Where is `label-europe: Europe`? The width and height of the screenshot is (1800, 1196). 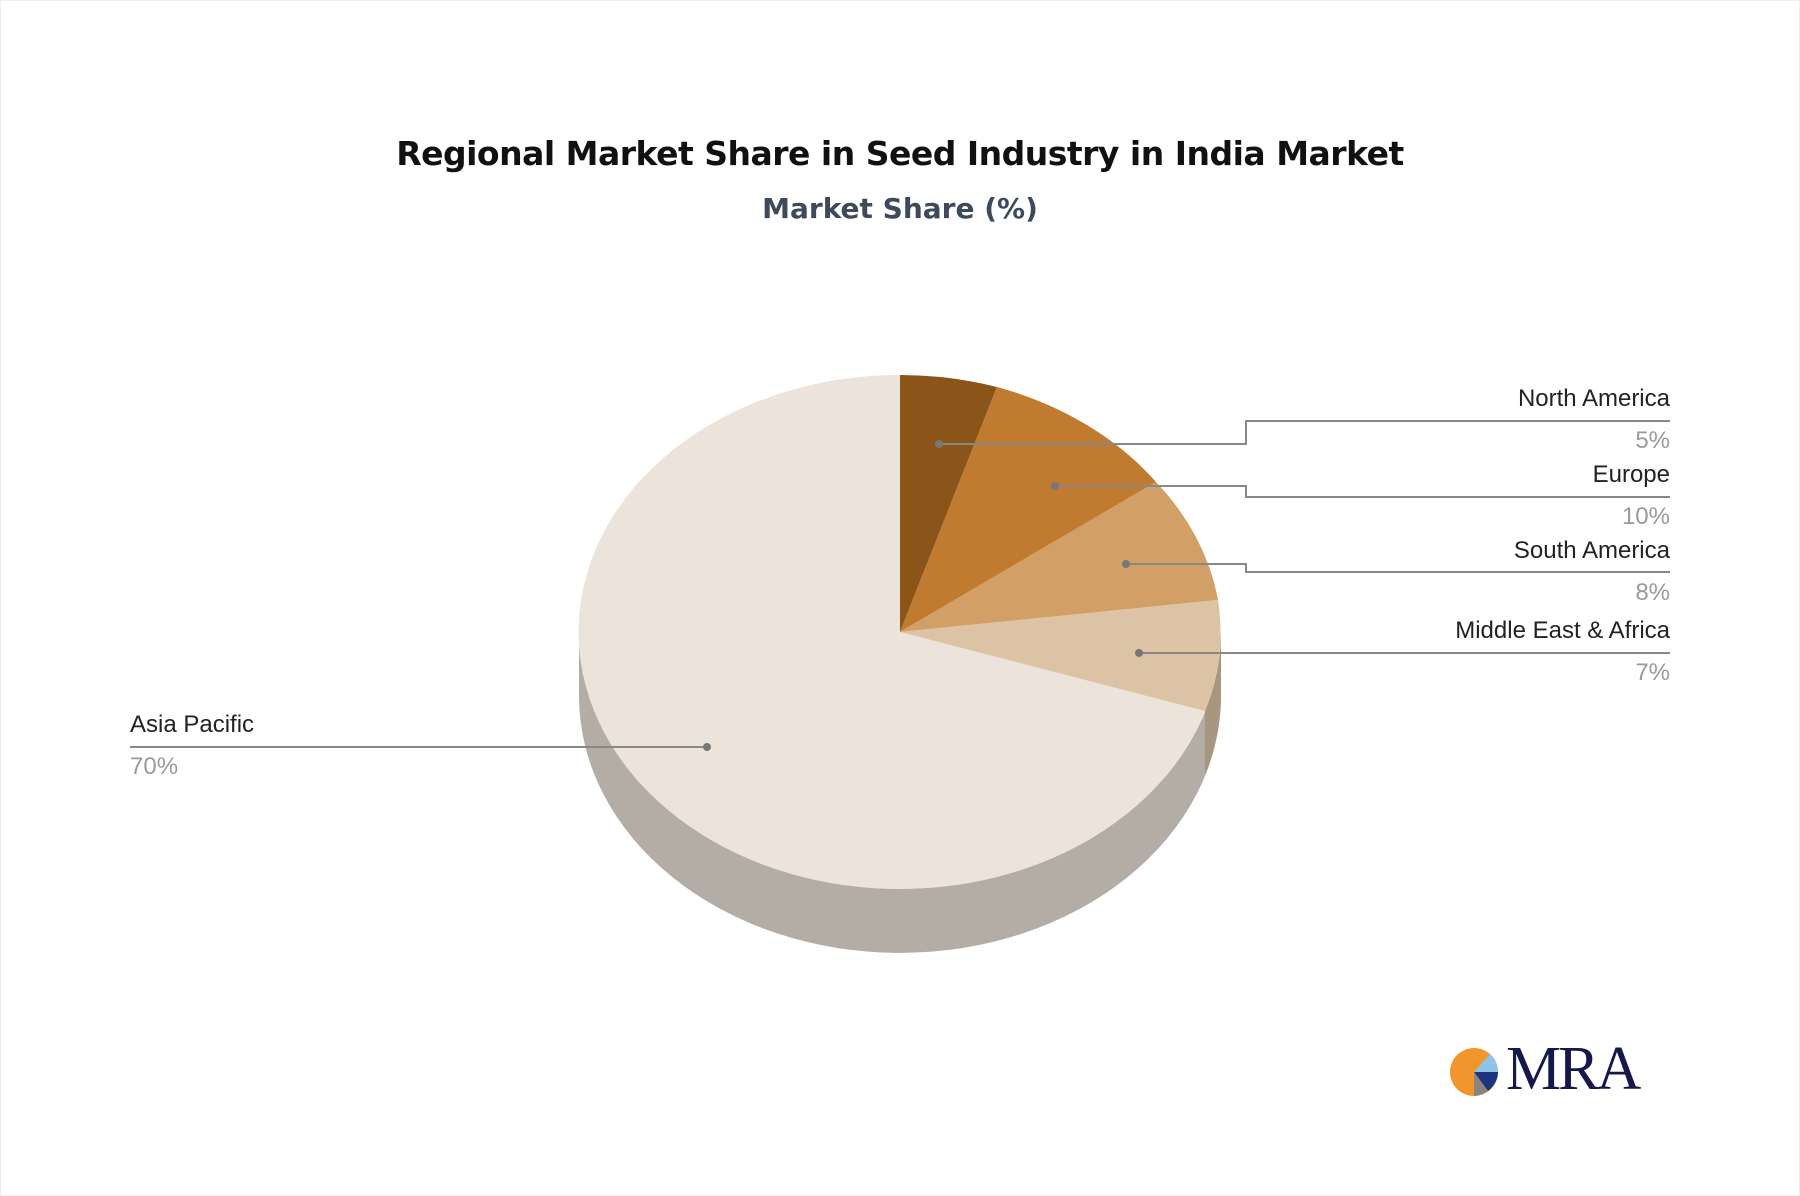
label-europe: Europe is located at coordinates (1631, 474).